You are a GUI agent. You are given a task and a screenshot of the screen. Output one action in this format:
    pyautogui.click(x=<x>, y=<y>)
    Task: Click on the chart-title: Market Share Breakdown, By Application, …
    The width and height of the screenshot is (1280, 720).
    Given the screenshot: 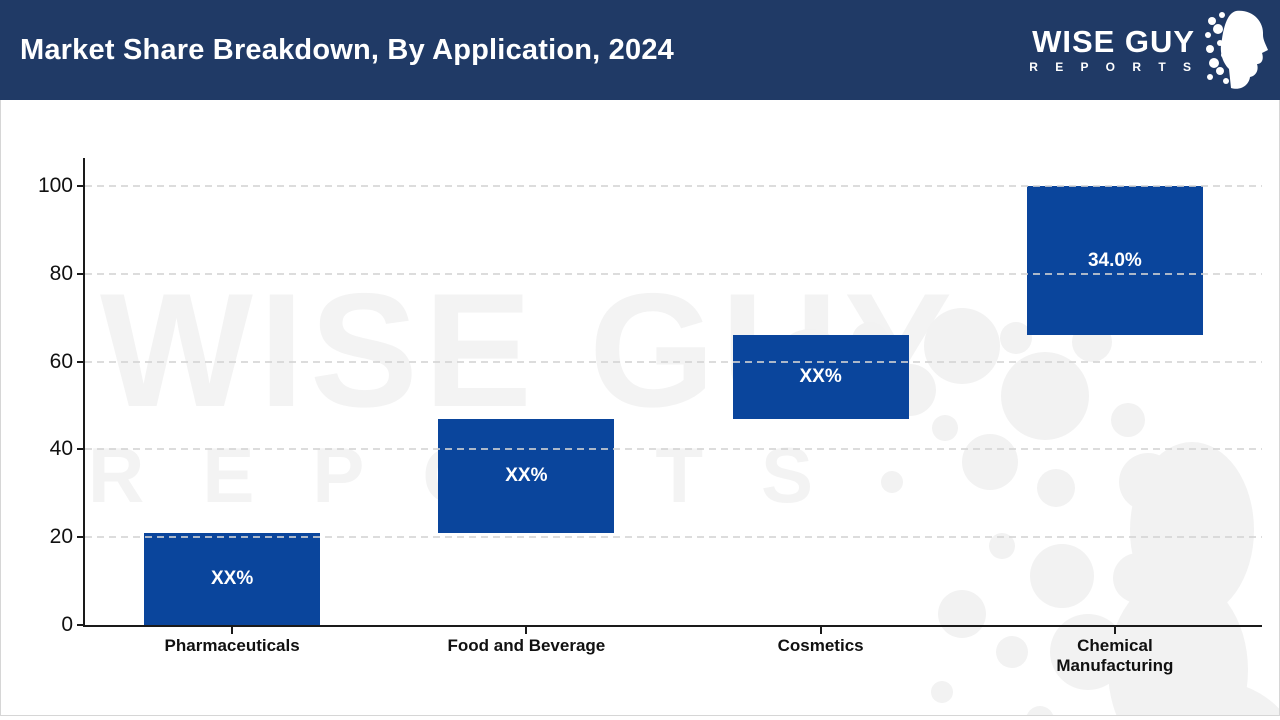 What is the action you would take?
    pyautogui.click(x=347, y=49)
    